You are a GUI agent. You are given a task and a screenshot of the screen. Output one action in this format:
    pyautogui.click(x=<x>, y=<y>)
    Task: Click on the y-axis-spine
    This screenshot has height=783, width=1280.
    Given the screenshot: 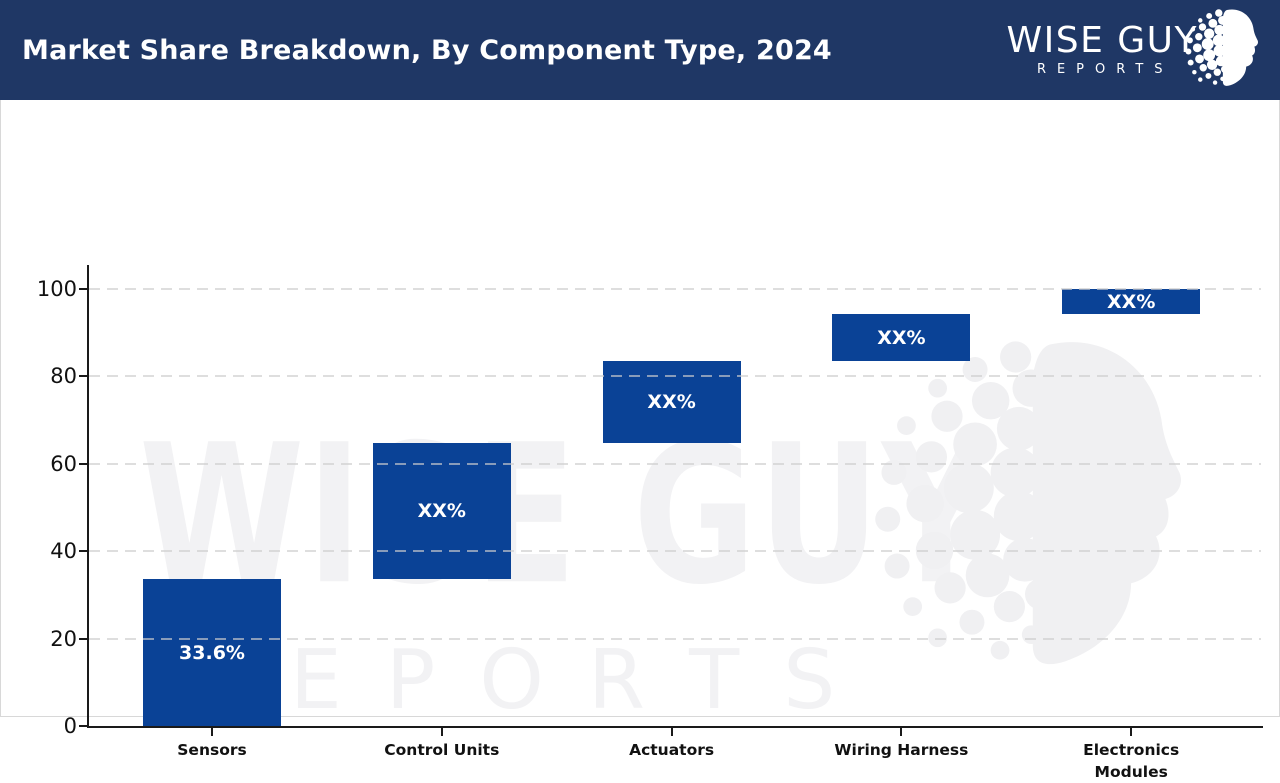 What is the action you would take?
    pyautogui.click(x=88, y=496)
    